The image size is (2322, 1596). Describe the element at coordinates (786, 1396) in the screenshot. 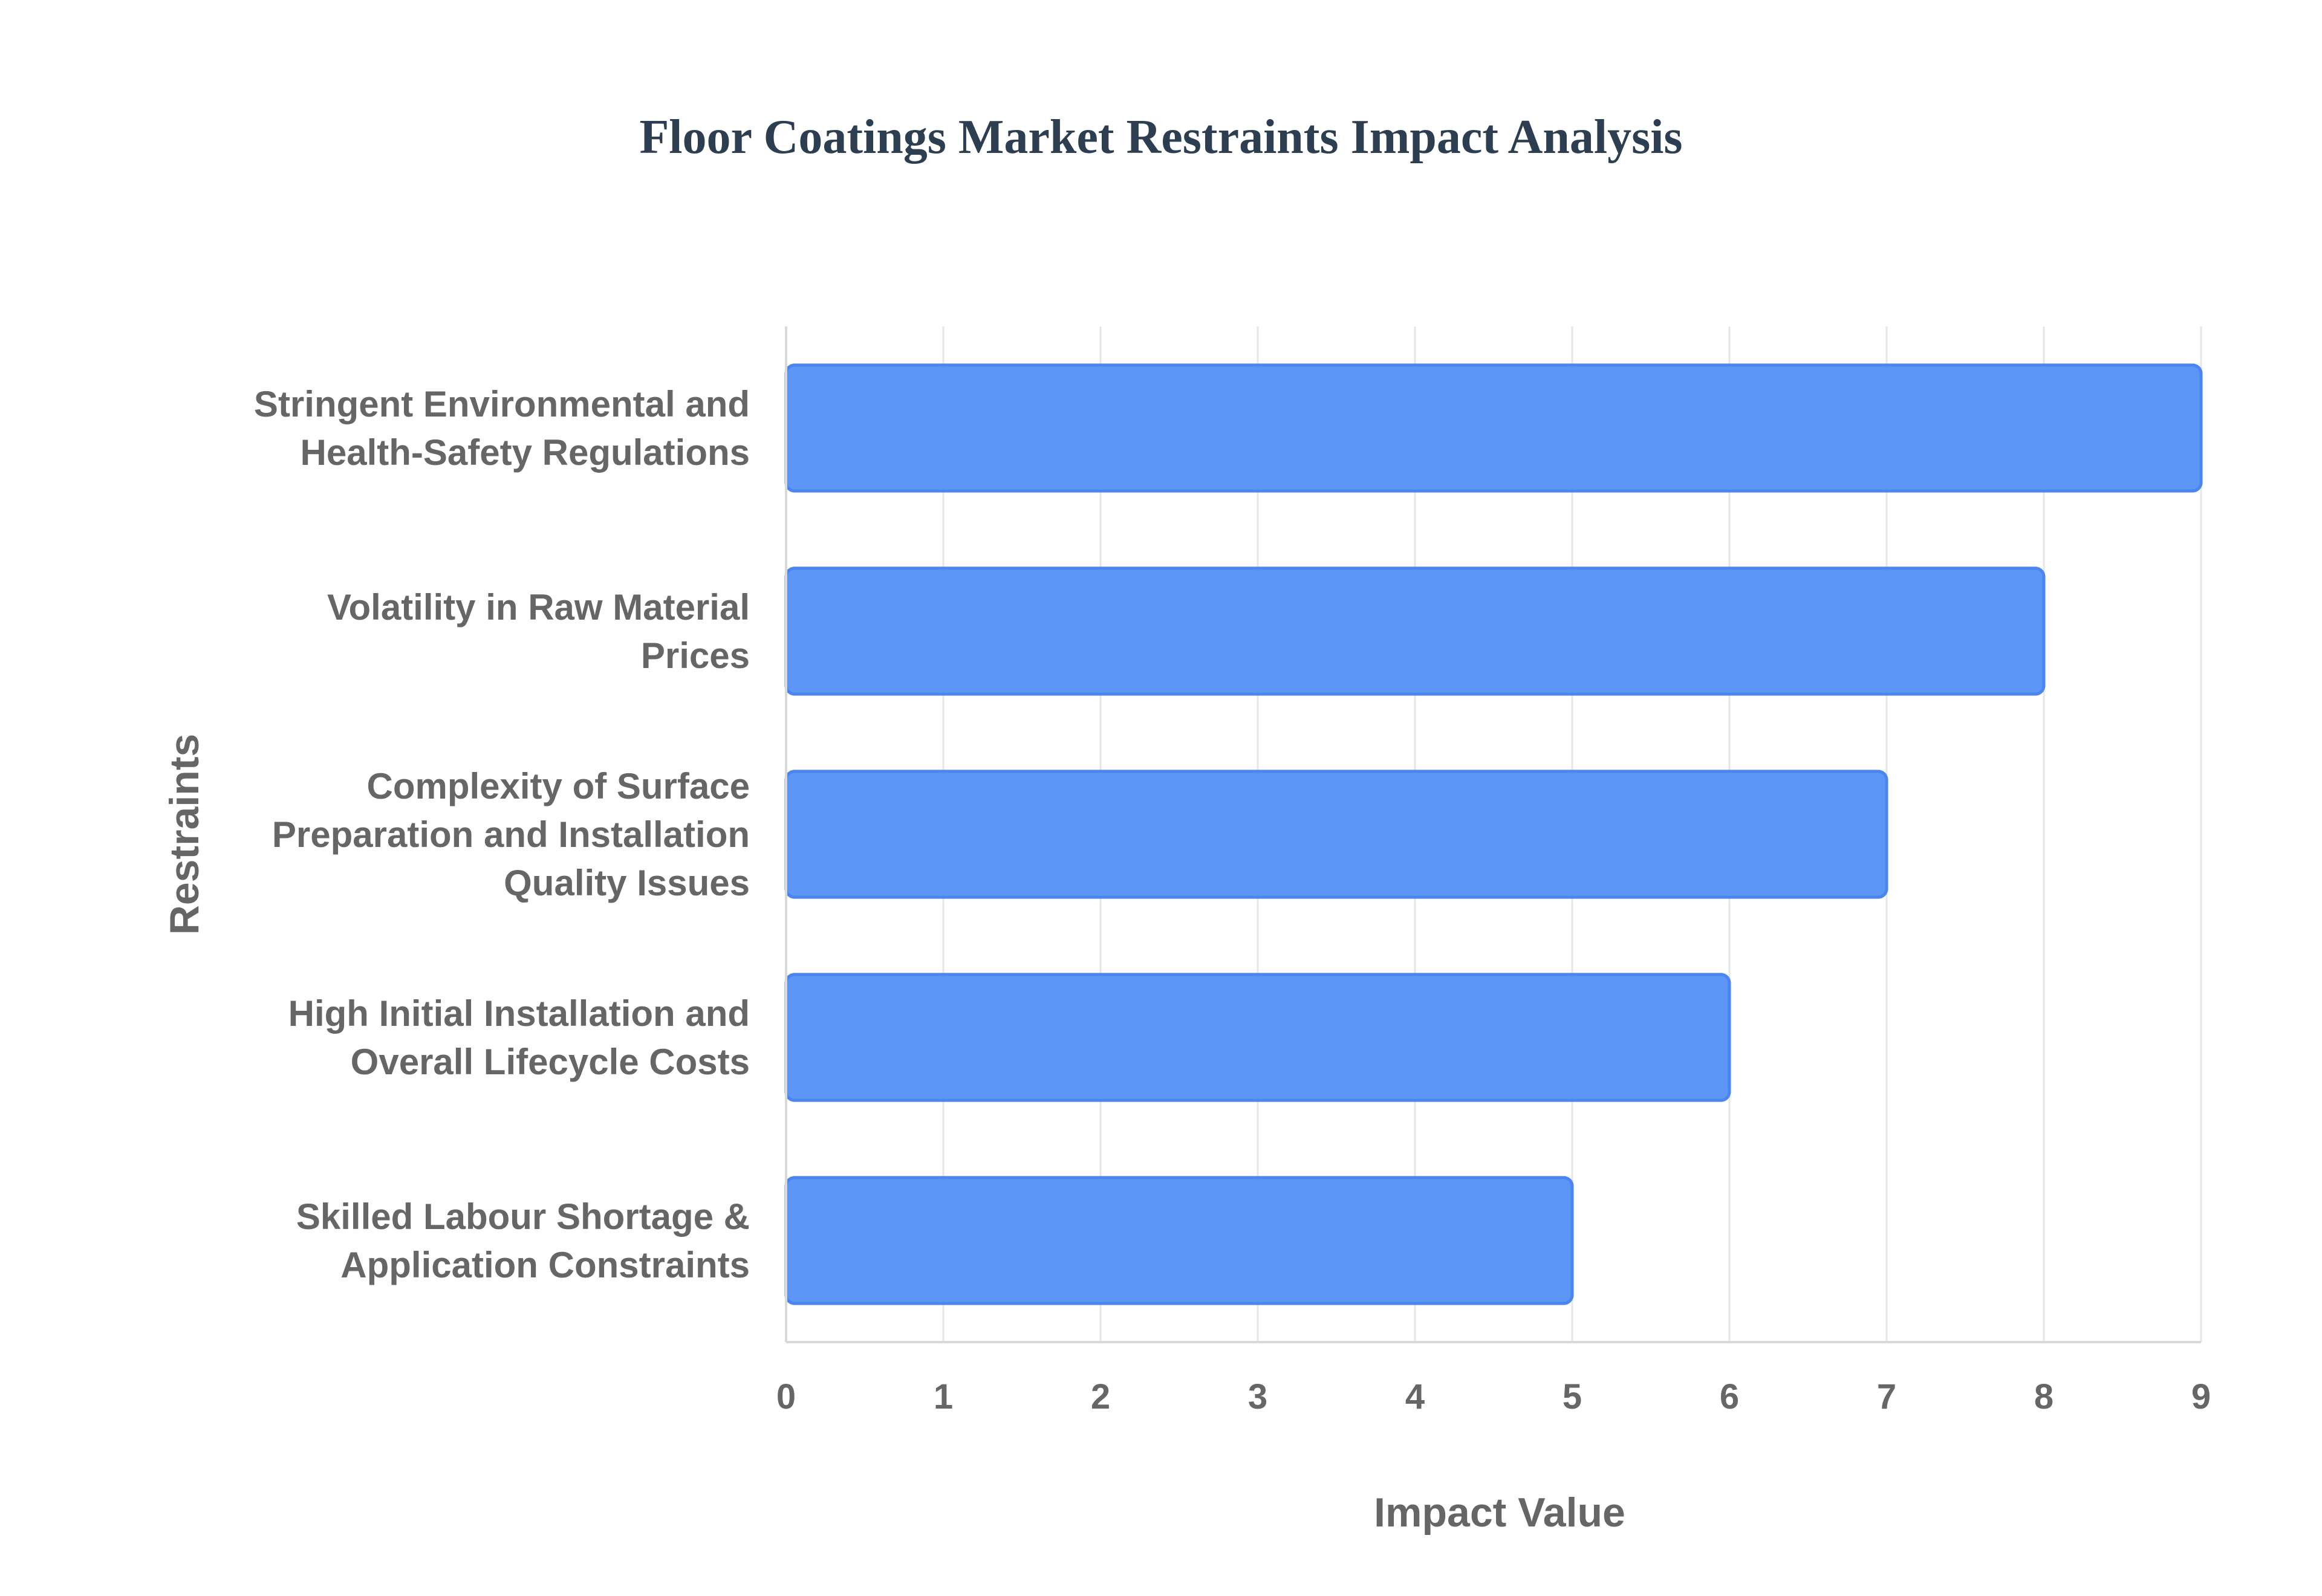

I see `x-tick-label: 0` at that location.